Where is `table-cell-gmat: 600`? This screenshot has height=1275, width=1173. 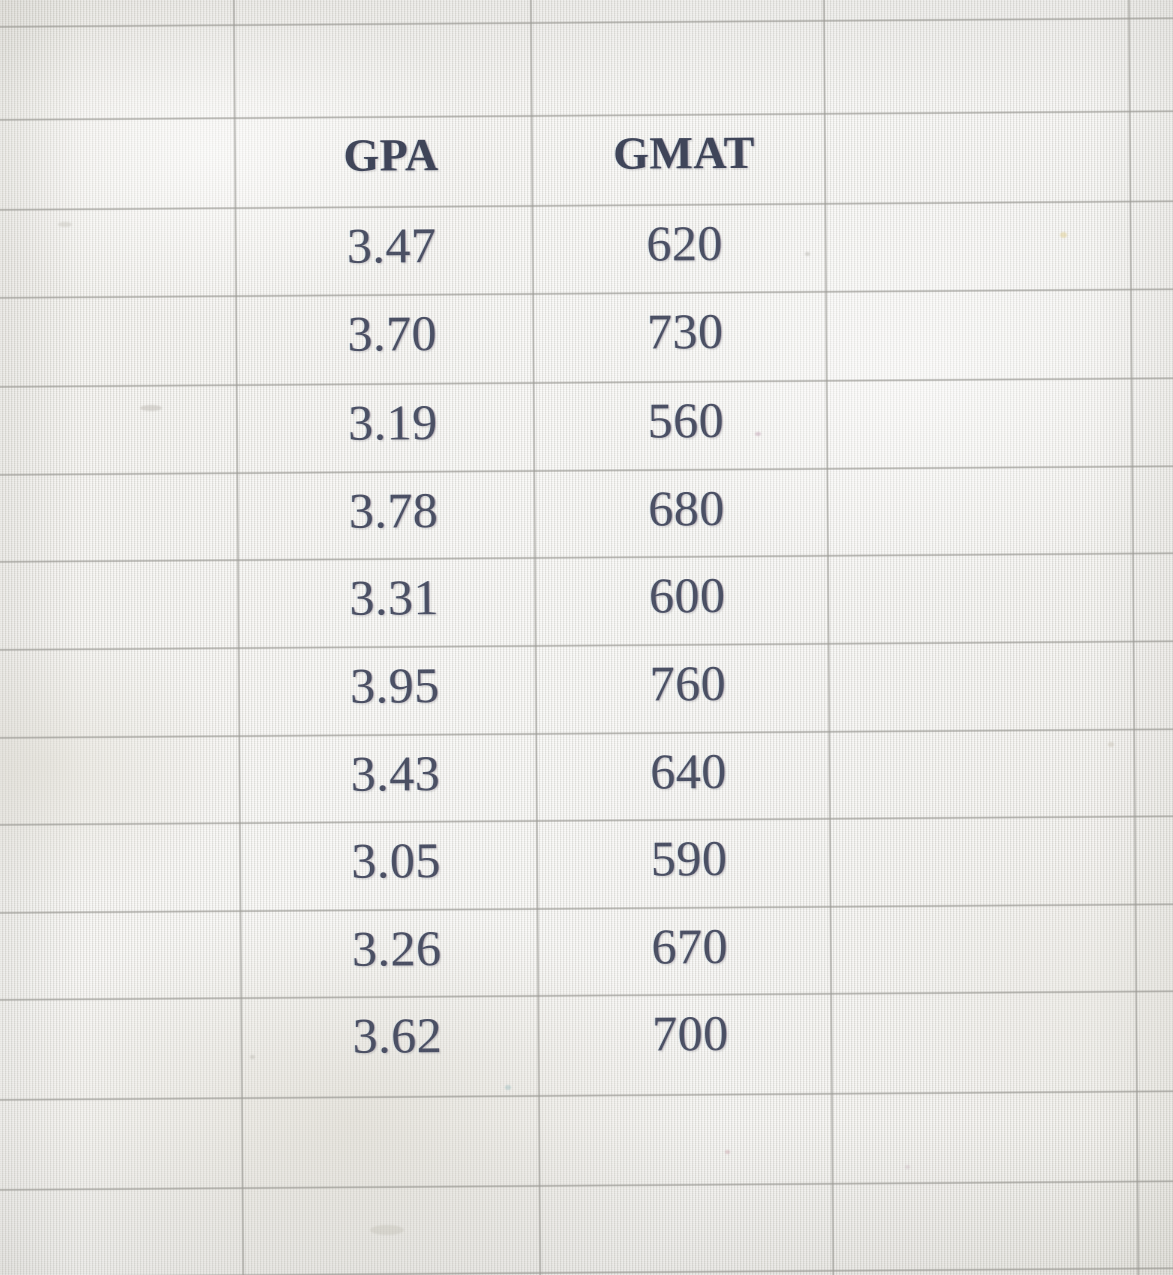
table-cell-gmat: 600 is located at coordinates (687, 595).